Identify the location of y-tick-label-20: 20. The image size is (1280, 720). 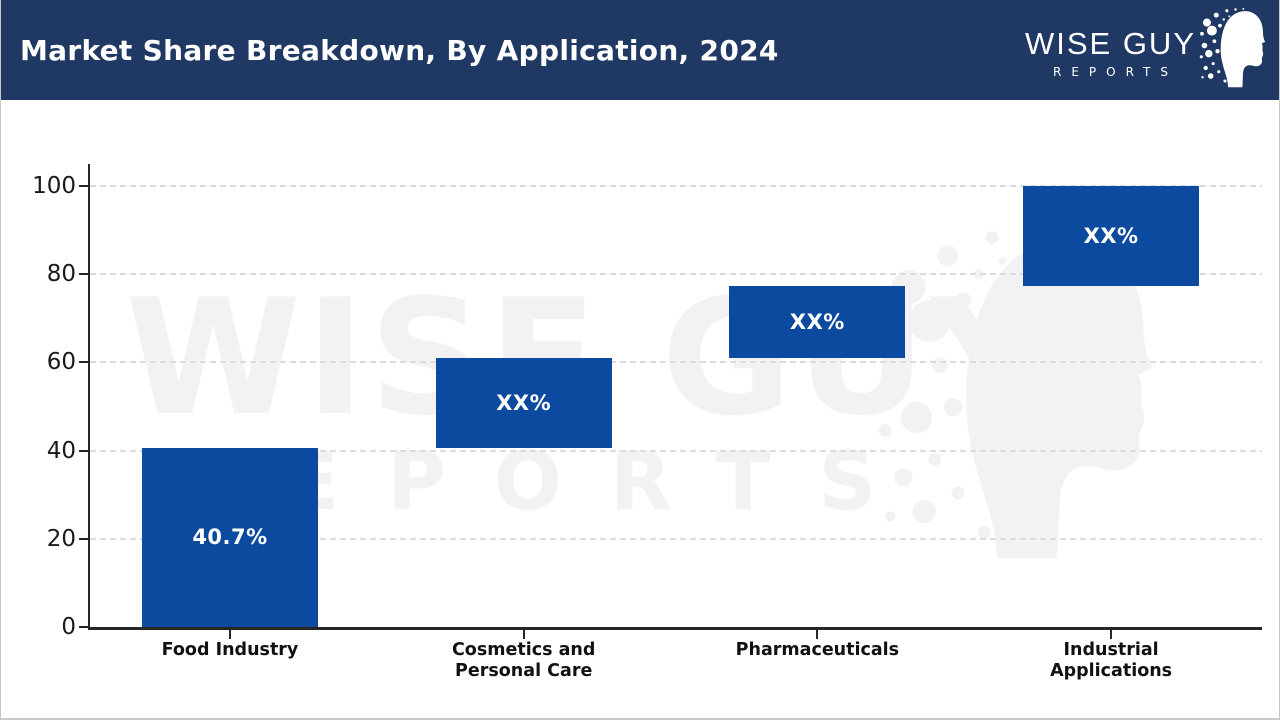
(61, 538).